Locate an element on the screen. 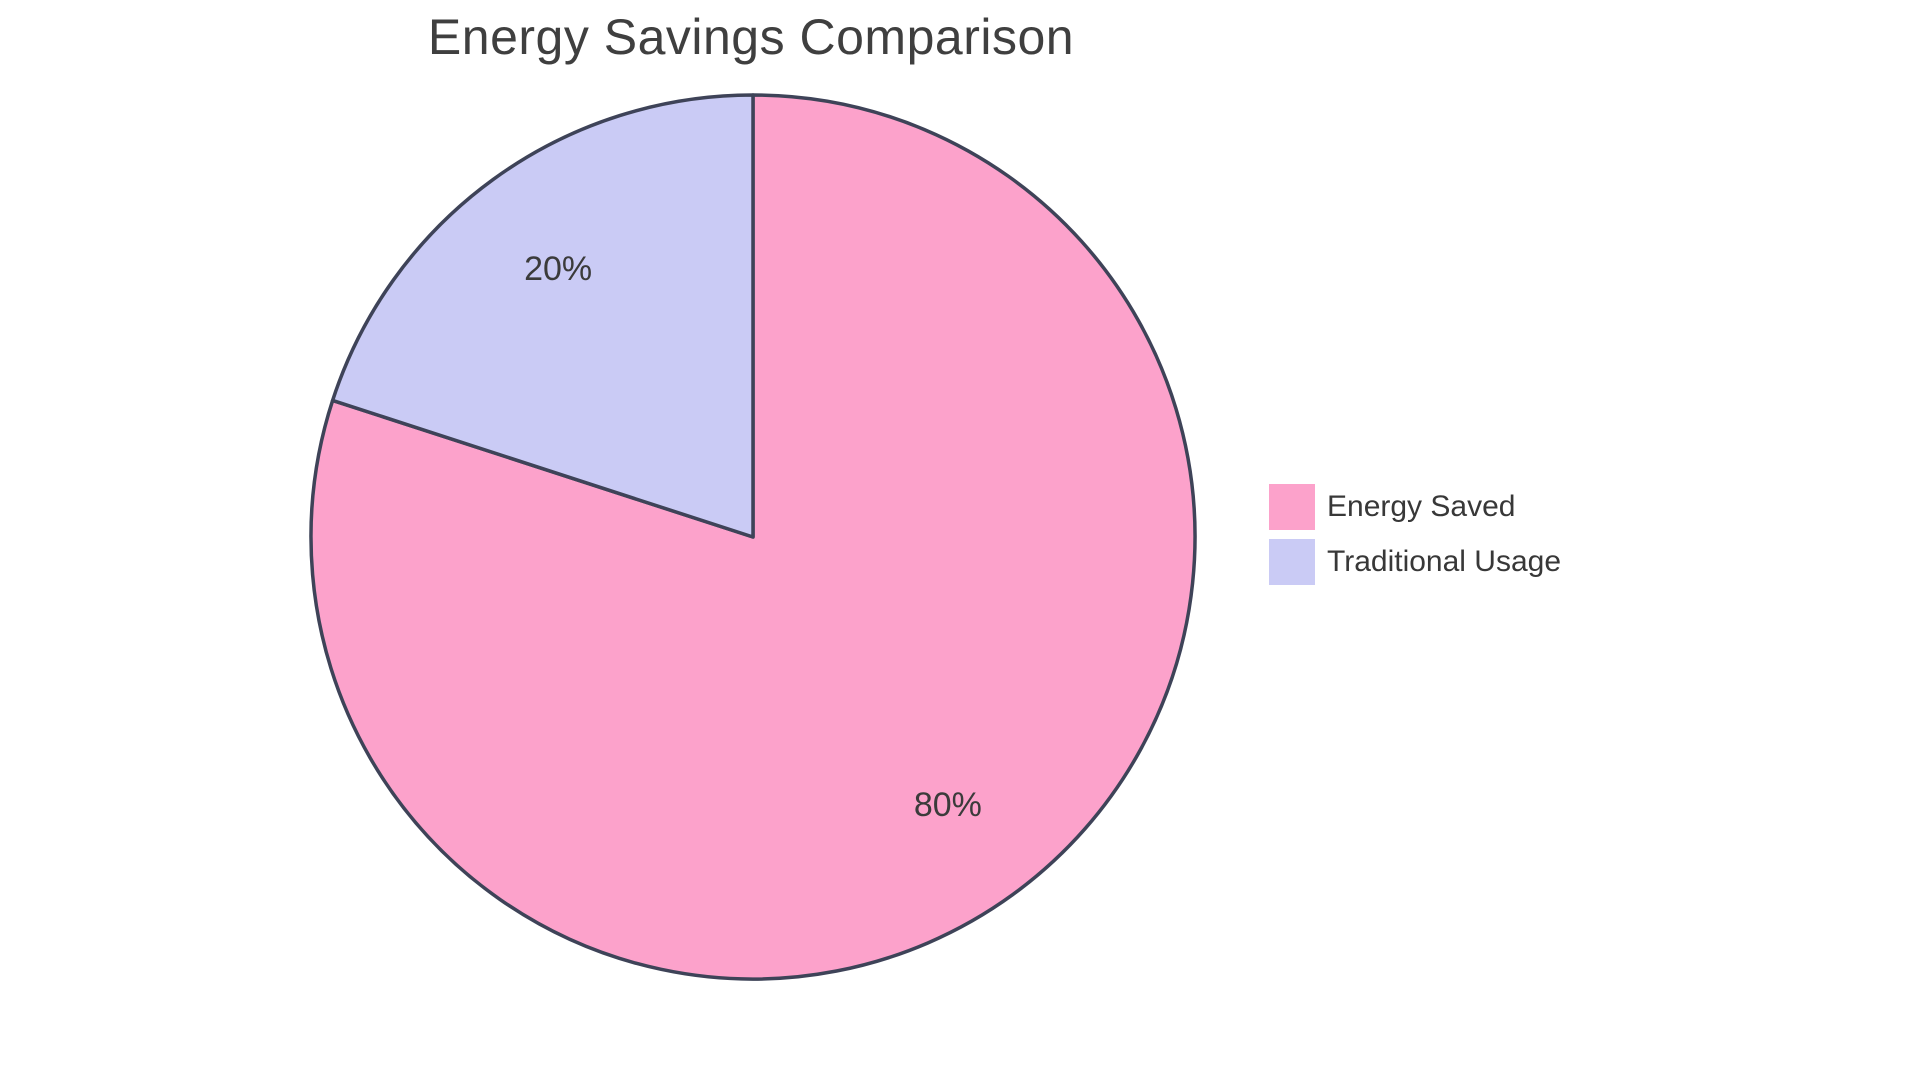 This screenshot has height=1083, width=1920. pie-slice-traditional-usage is located at coordinates (542, 316).